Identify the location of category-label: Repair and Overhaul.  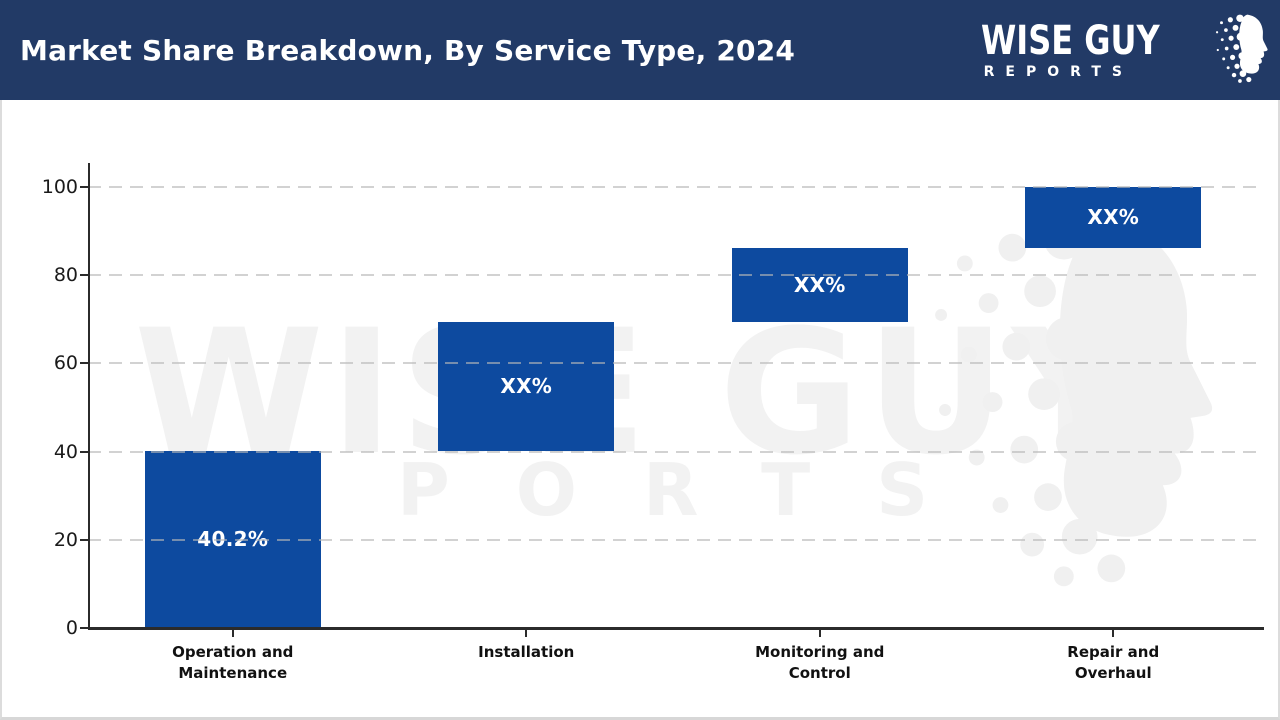
(1113, 662).